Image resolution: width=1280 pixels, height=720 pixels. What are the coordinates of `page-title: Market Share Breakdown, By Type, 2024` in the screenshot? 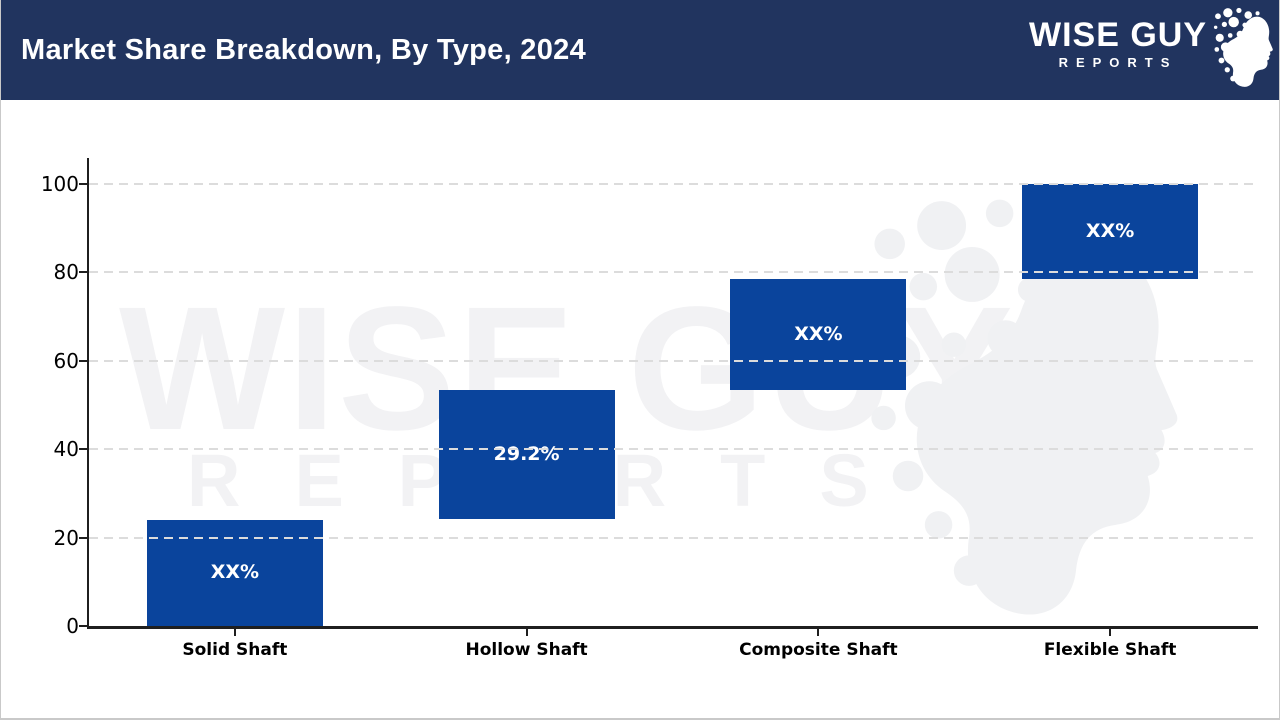 It's located at (304, 50).